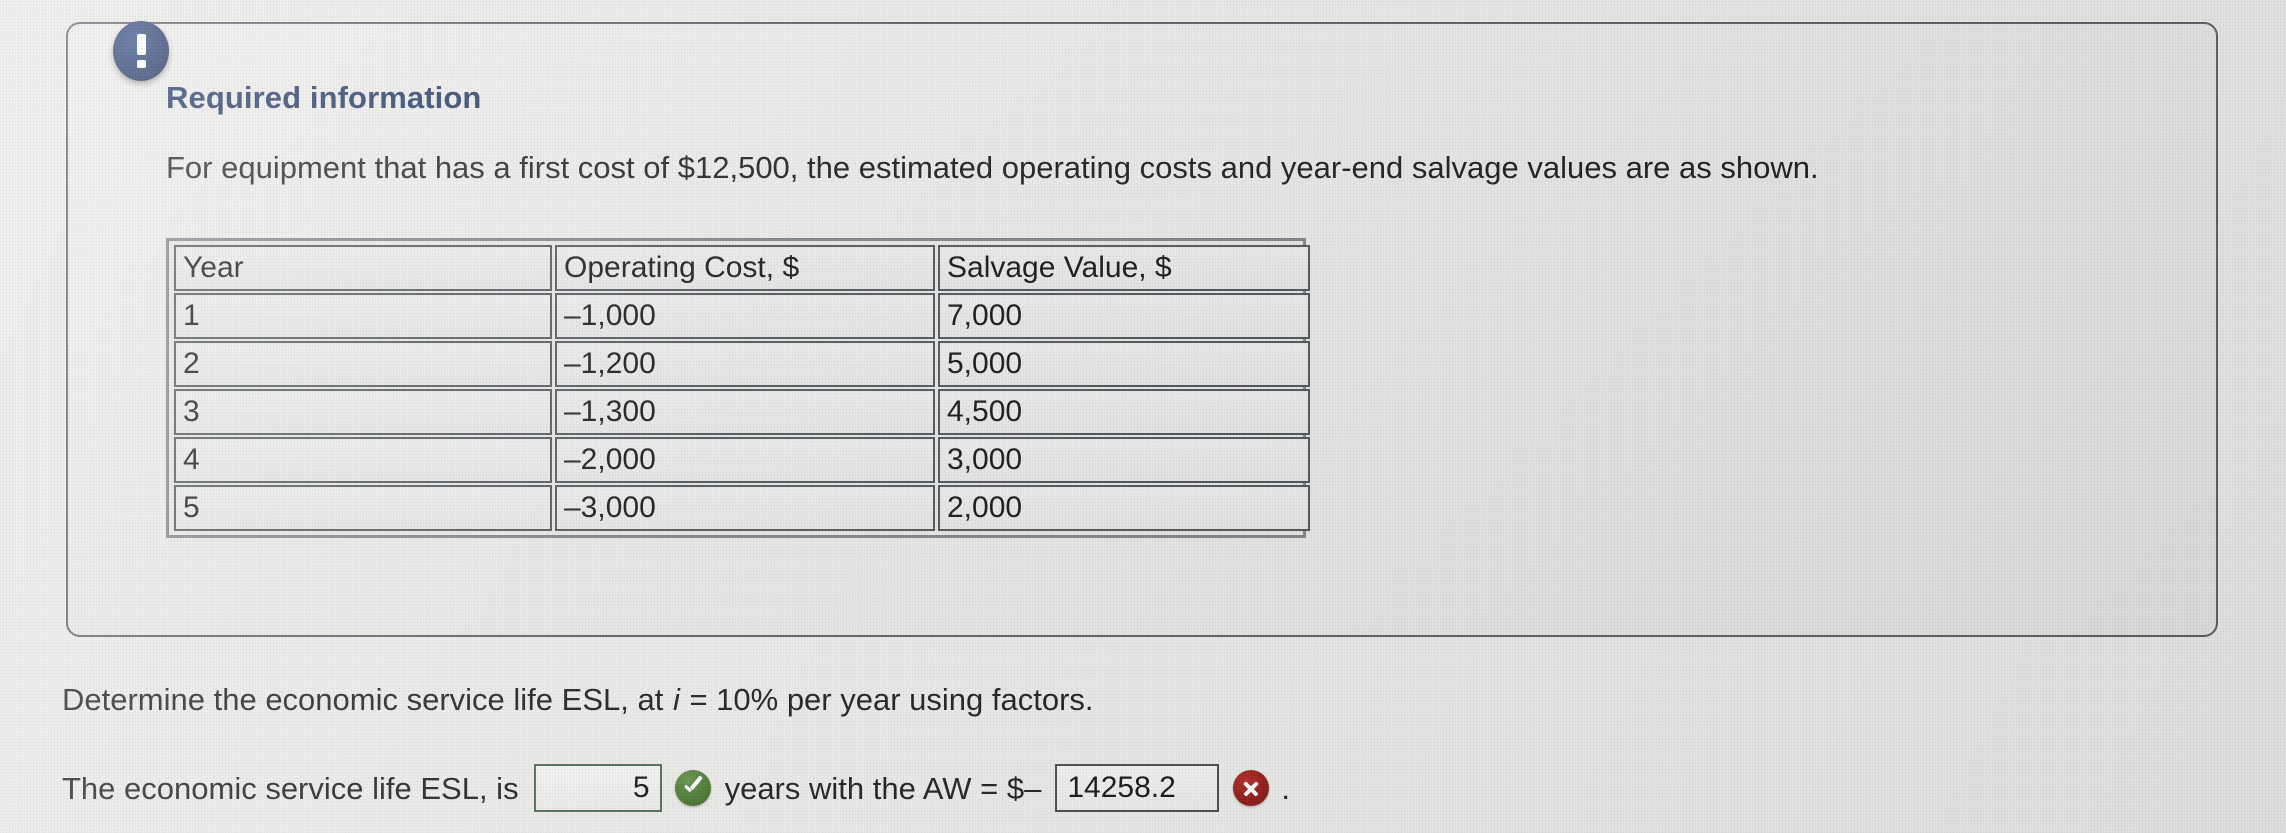 Image resolution: width=2286 pixels, height=833 pixels. What do you see at coordinates (745, 460) in the screenshot?
I see `cell-operating-cost: –2,000` at bounding box center [745, 460].